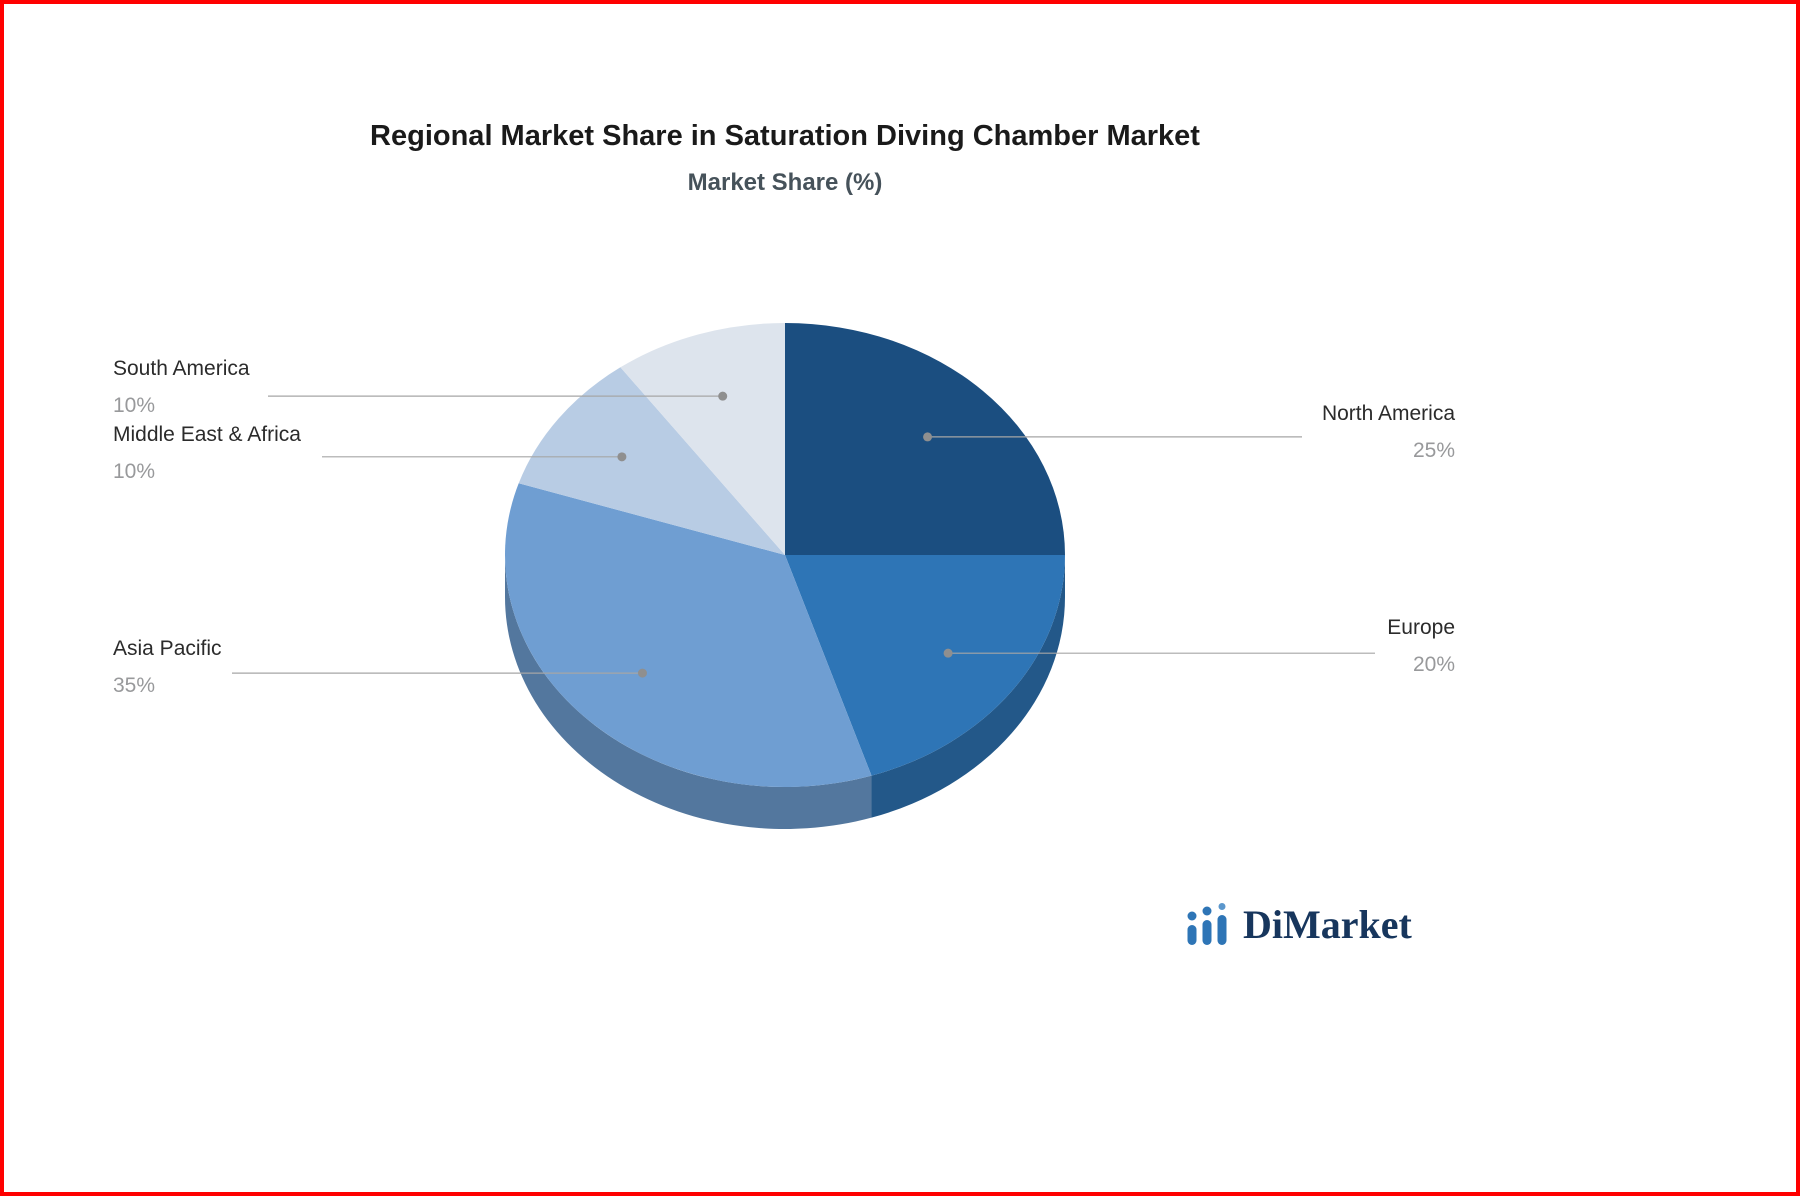 This screenshot has width=1800, height=1201. I want to click on slice-value: 20%, so click(1433, 664).